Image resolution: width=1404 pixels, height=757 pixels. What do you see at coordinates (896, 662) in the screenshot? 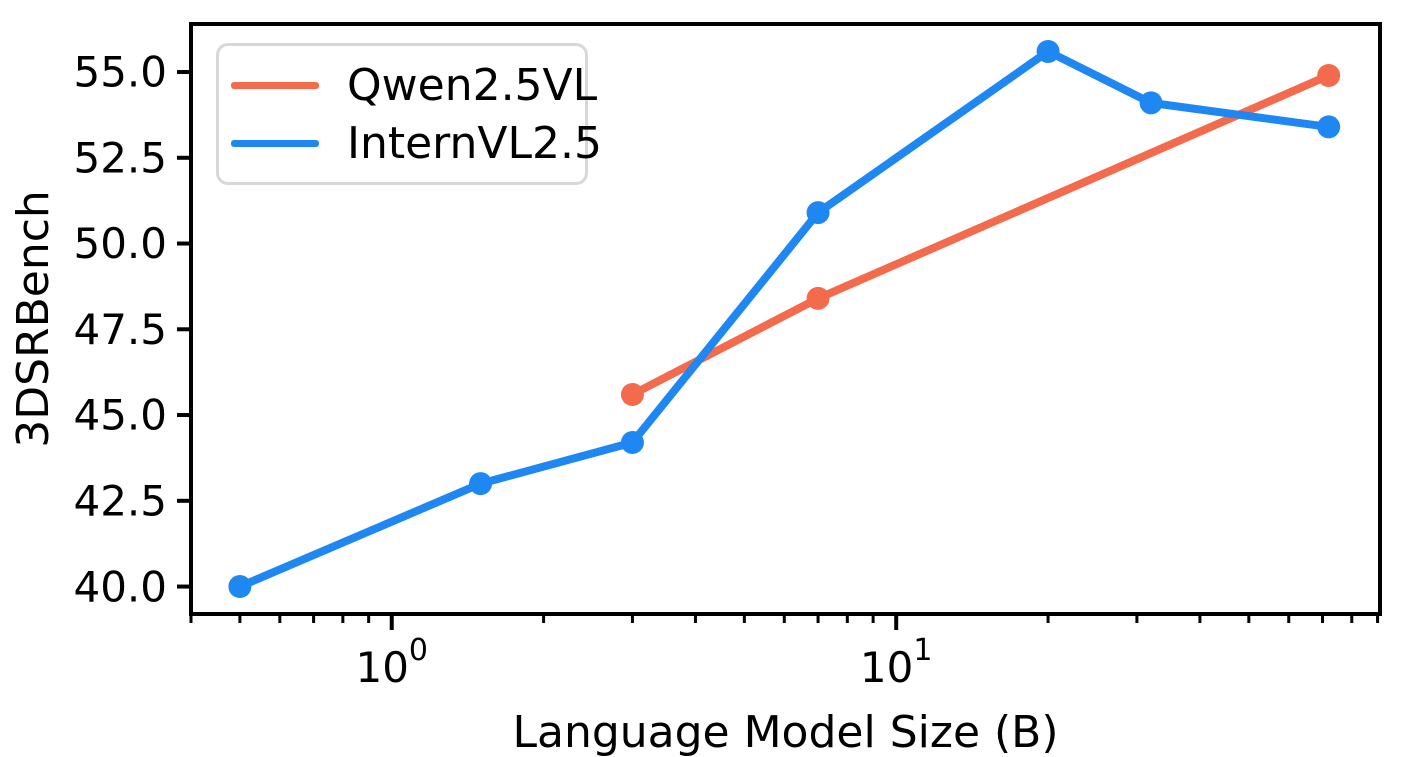
I see `x-tick-label: 10¹` at bounding box center [896, 662].